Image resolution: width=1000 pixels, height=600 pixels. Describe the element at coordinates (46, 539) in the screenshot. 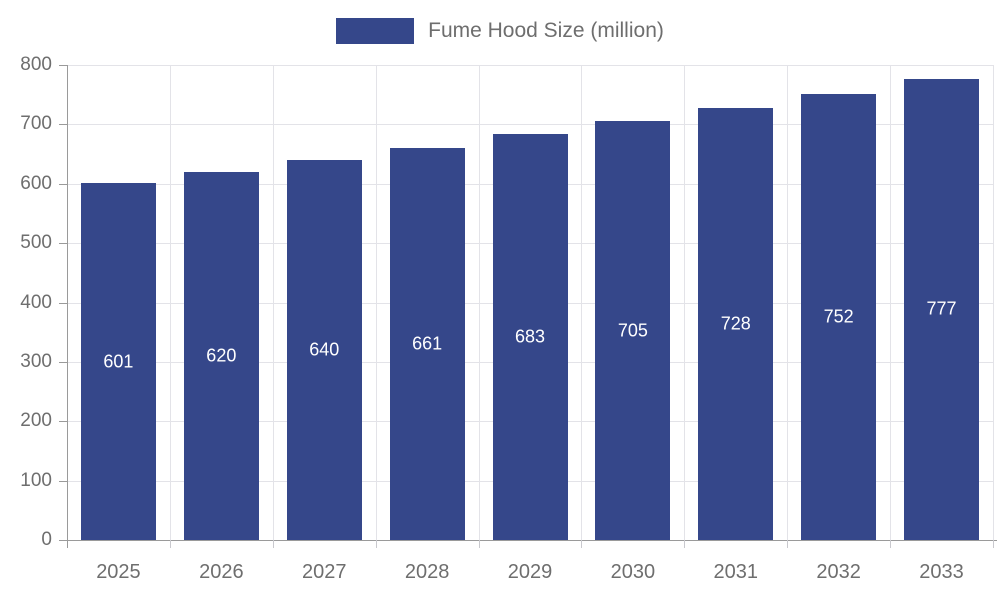

I see `y-tick-label: 0` at that location.